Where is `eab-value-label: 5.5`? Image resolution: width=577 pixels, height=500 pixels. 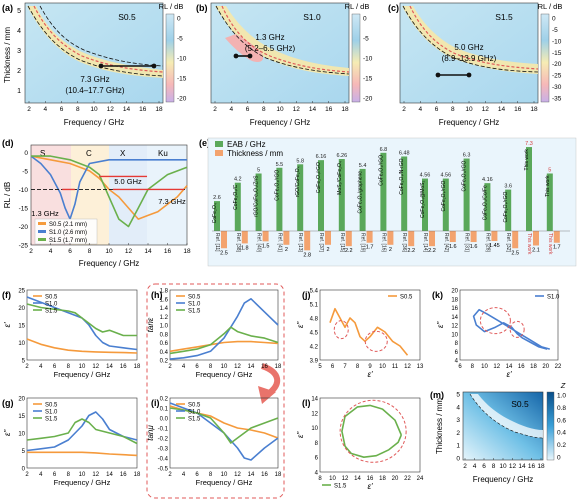
eab-value-label: 5.5 is located at coordinates (280, 165).